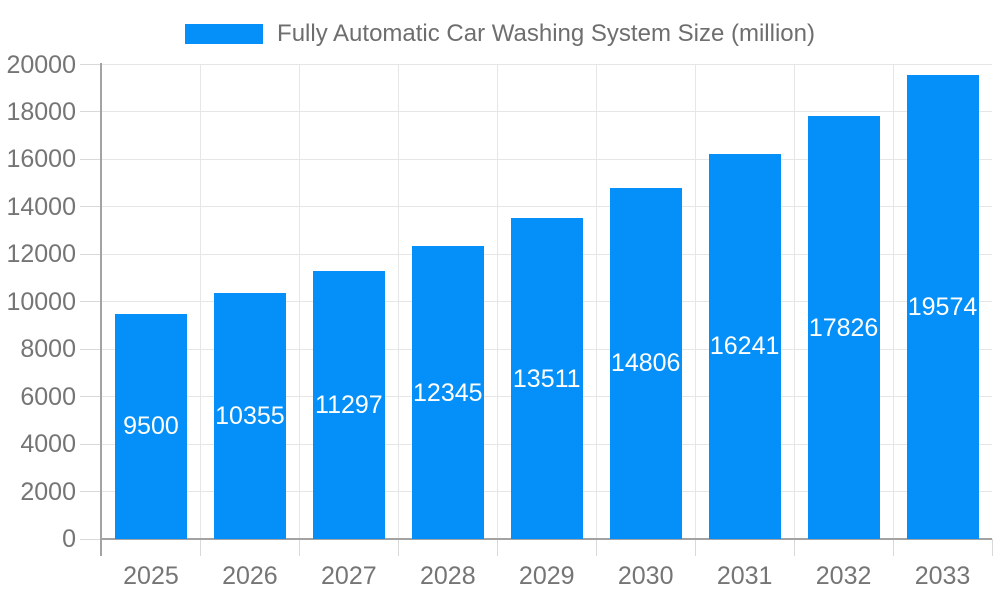  Describe the element at coordinates (41, 159) in the screenshot. I see `y-tick-label: 16000` at that location.